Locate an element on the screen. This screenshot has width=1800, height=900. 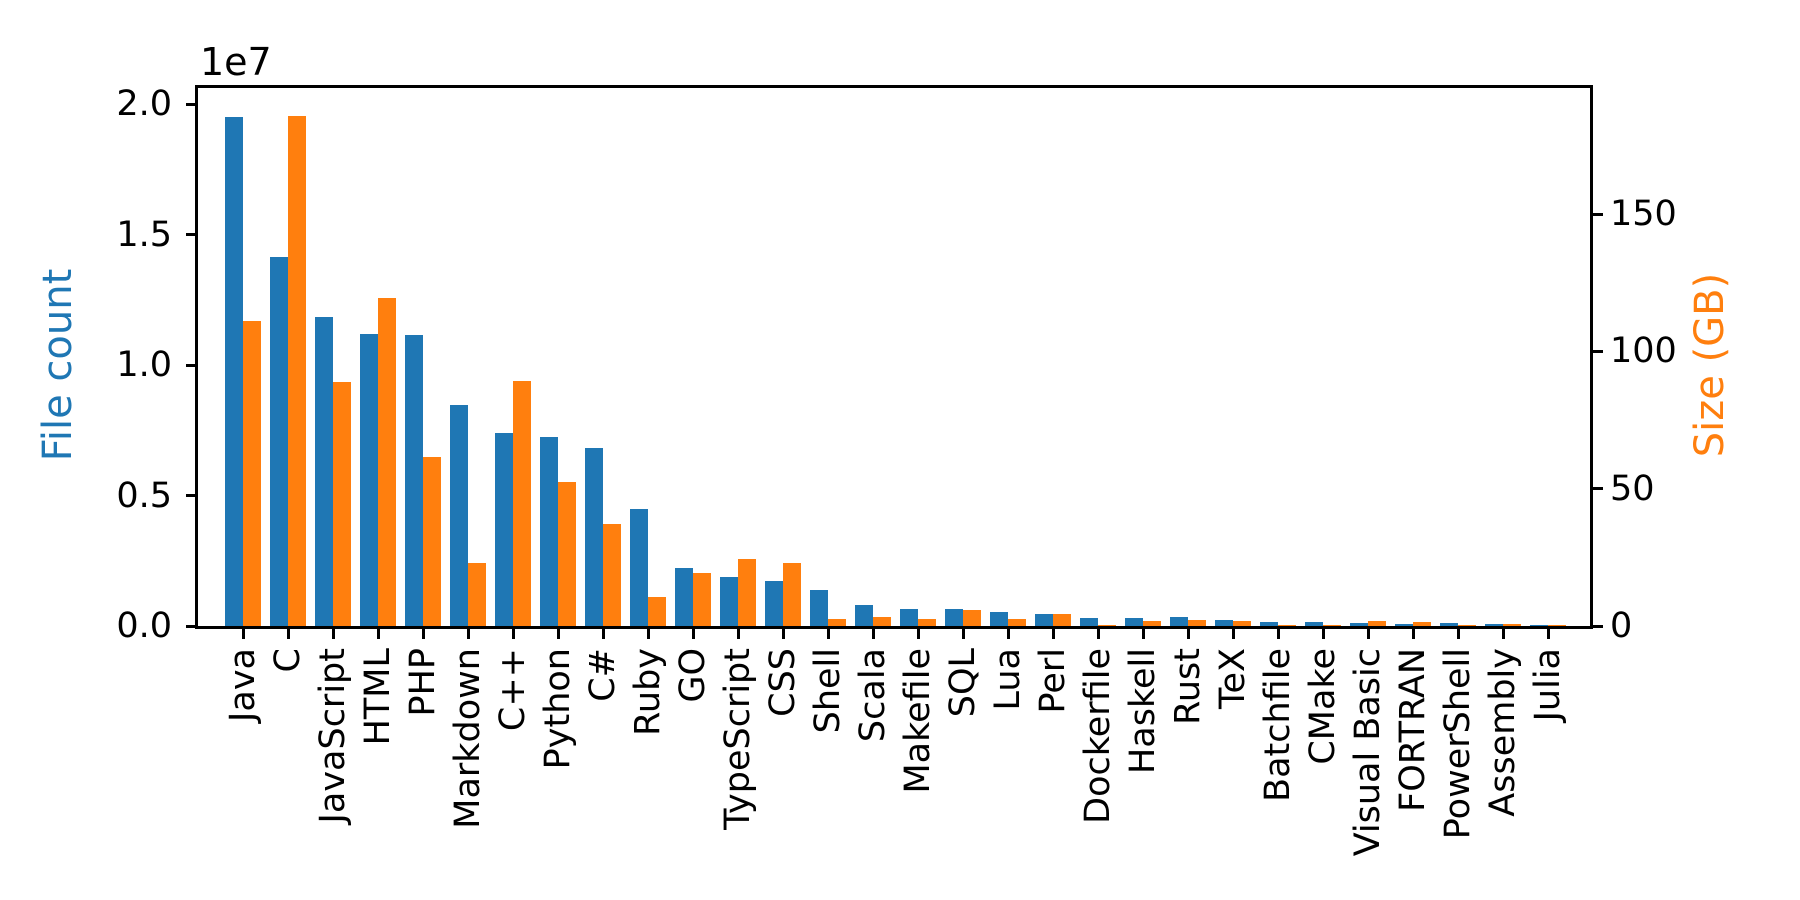
x-tick-label-text: Makefile is located at coordinates (918, 721).